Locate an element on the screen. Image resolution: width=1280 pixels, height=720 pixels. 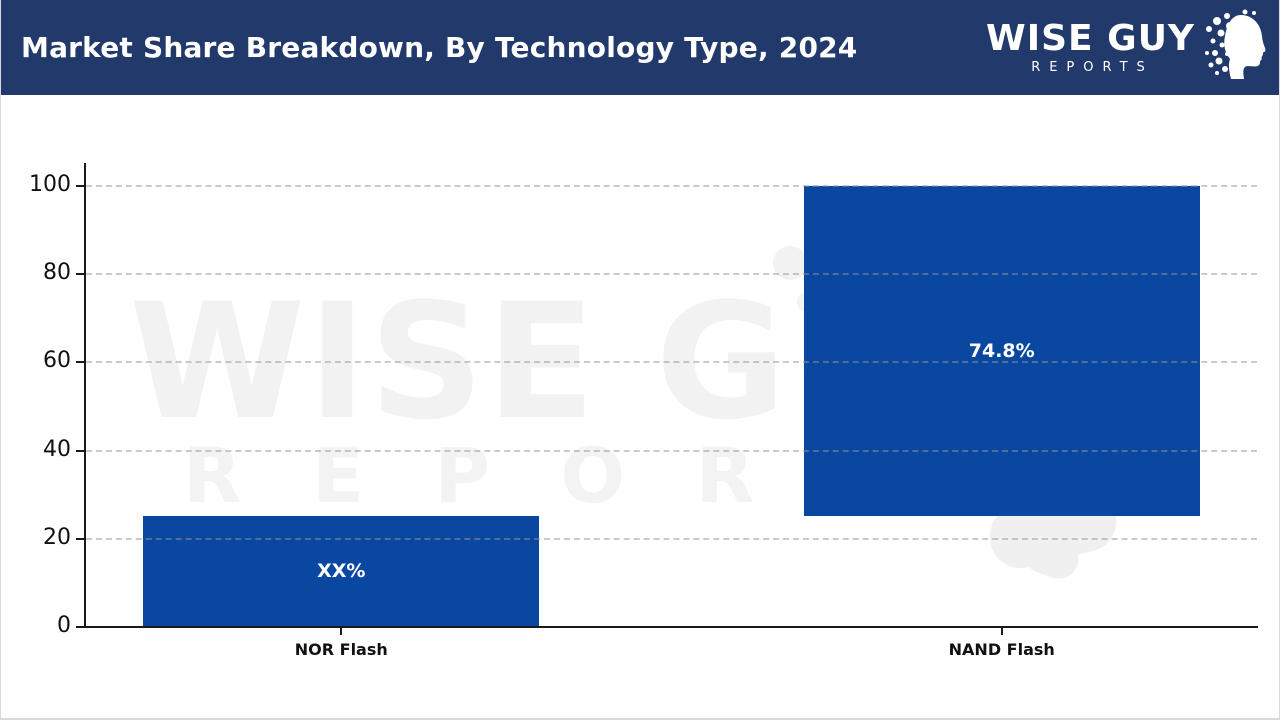
bar-nand-flash: 74.8% is located at coordinates (1001, 351).